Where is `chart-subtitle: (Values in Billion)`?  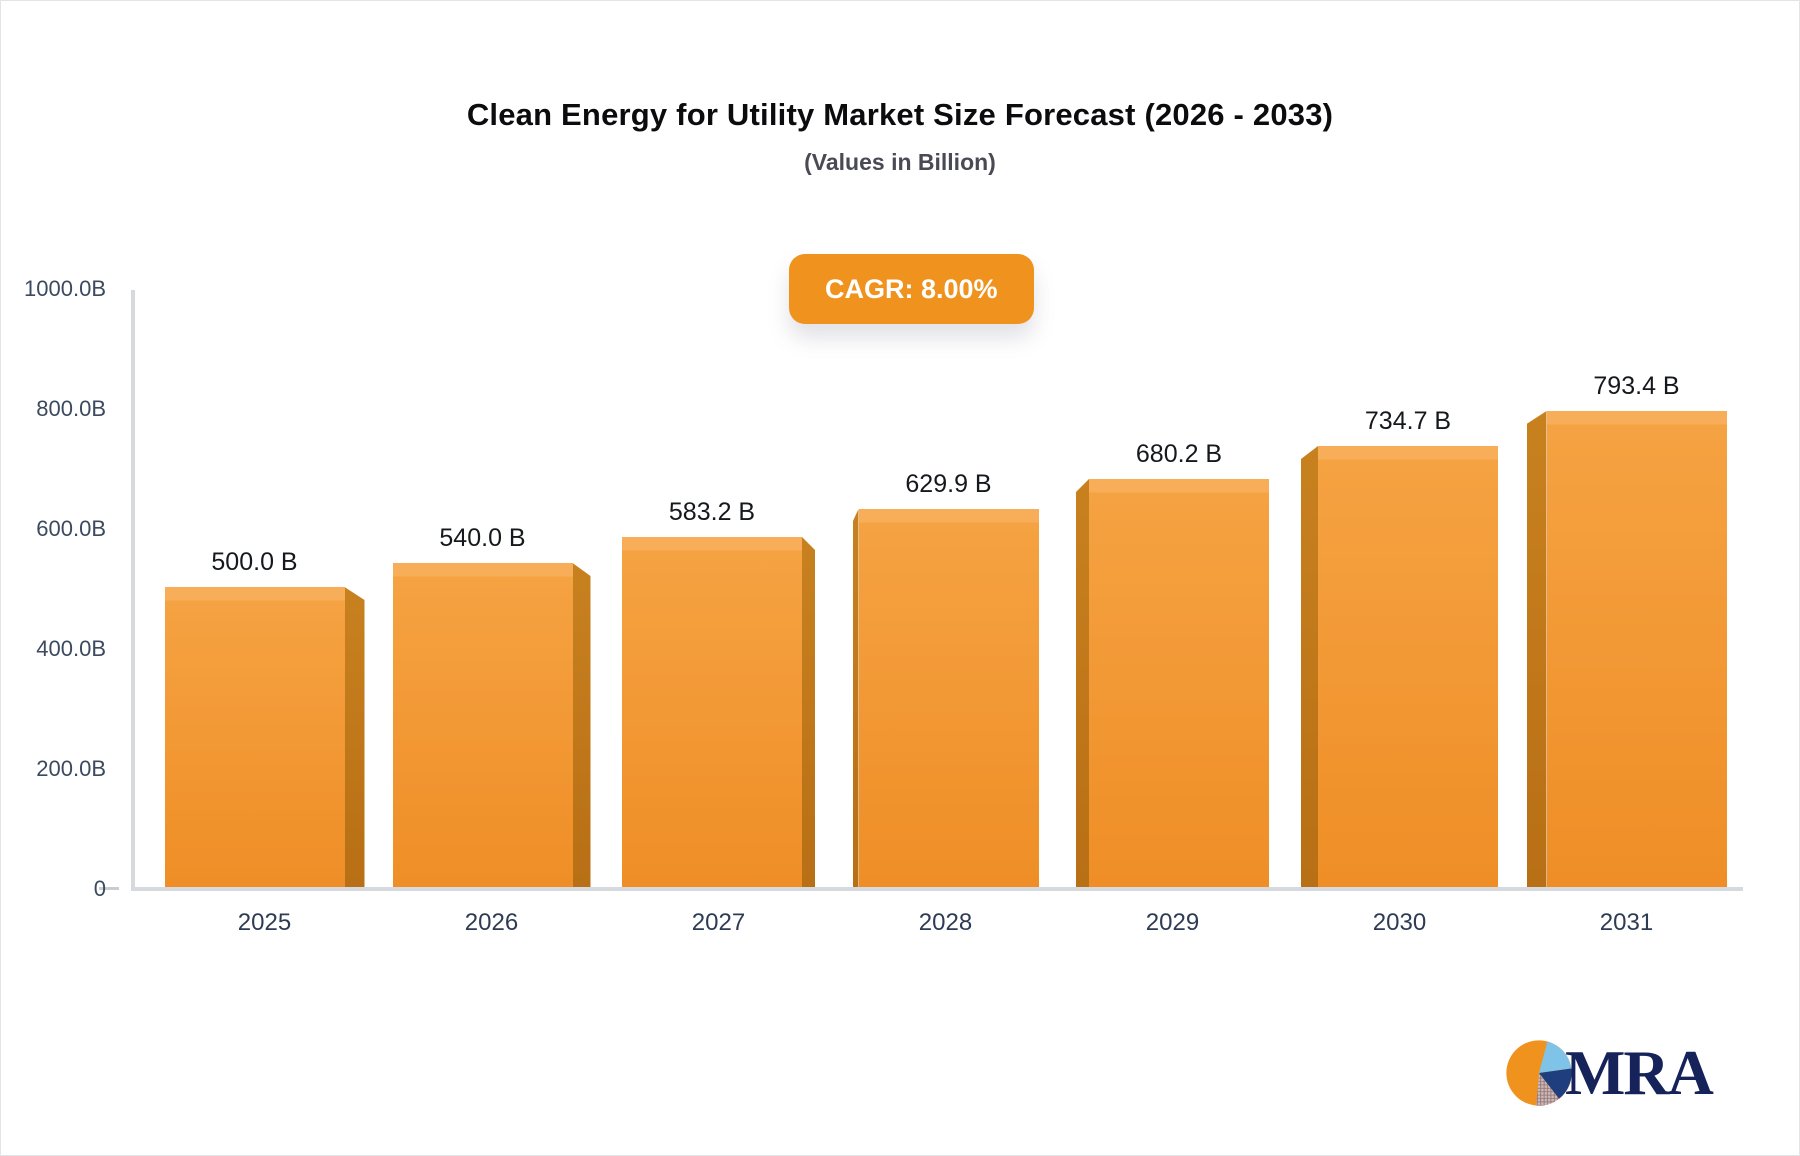 chart-subtitle: (Values in Billion) is located at coordinates (900, 162).